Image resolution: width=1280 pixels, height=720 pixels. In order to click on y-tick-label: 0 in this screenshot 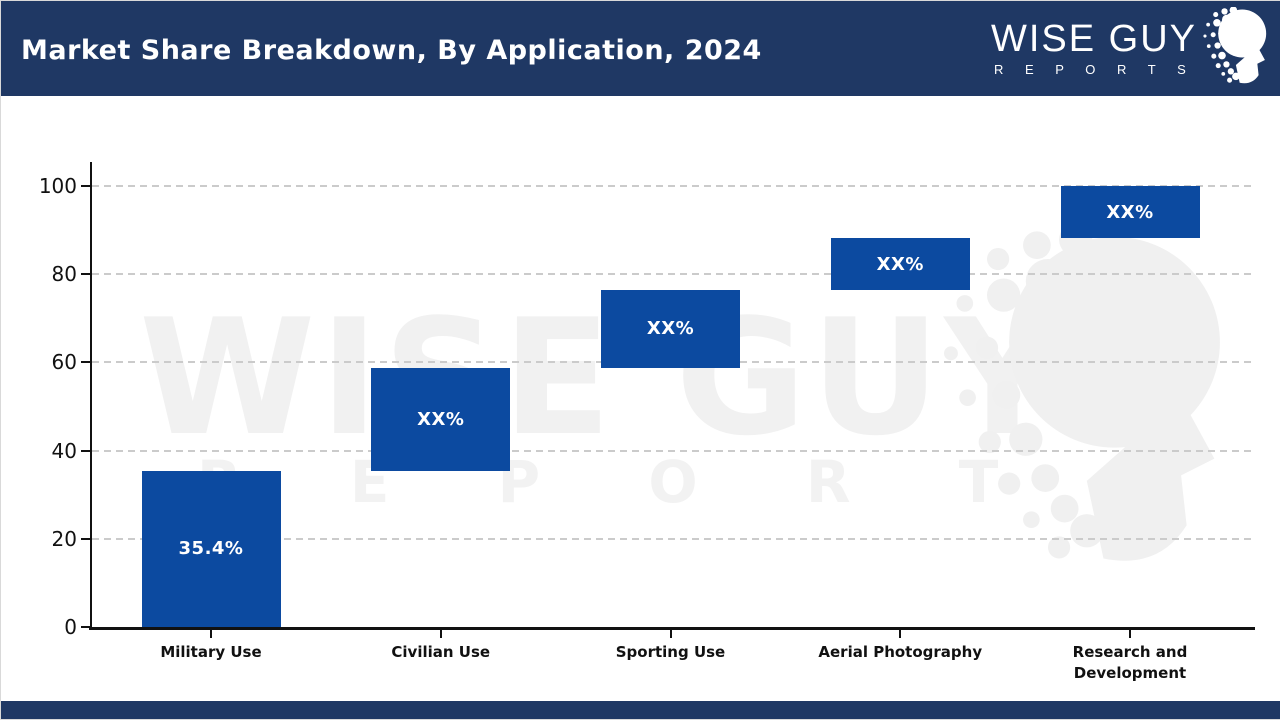, I will do `click(70, 627)`.